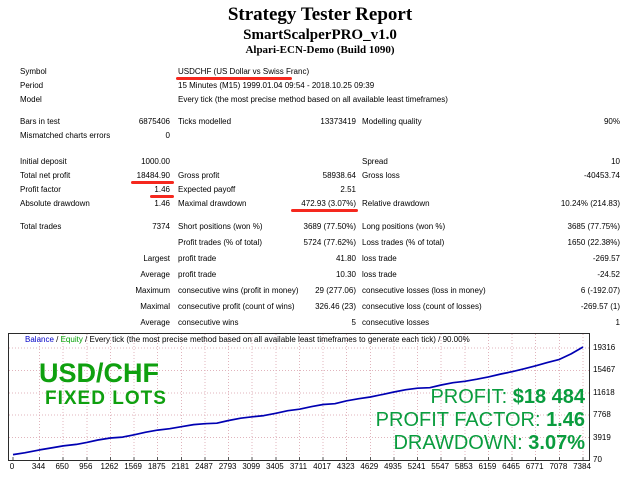 This screenshot has height=480, width=640. Describe the element at coordinates (274, 466) in the screenshot. I see `x-tick-label: 3405` at that location.